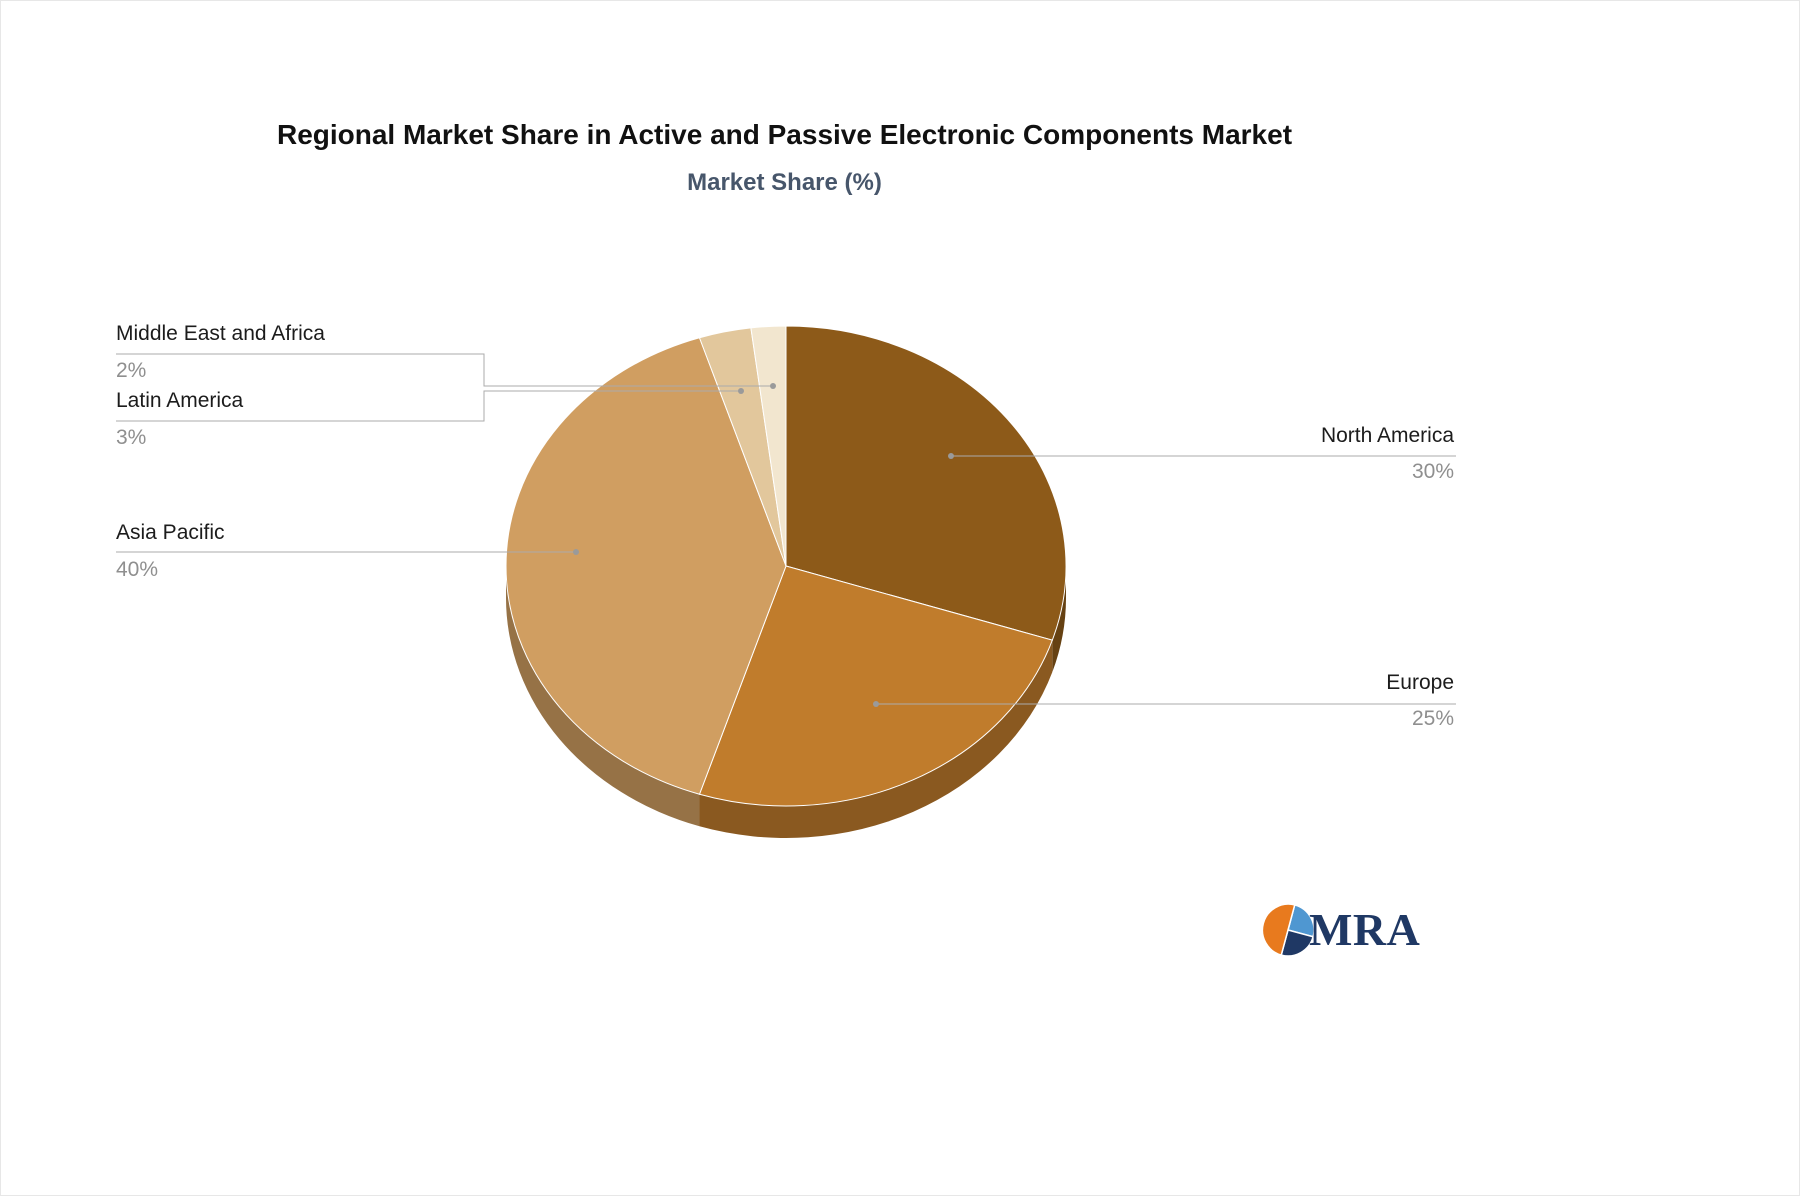 The width and height of the screenshot is (1800, 1197). I want to click on pie-slice-europe, so click(875, 686).